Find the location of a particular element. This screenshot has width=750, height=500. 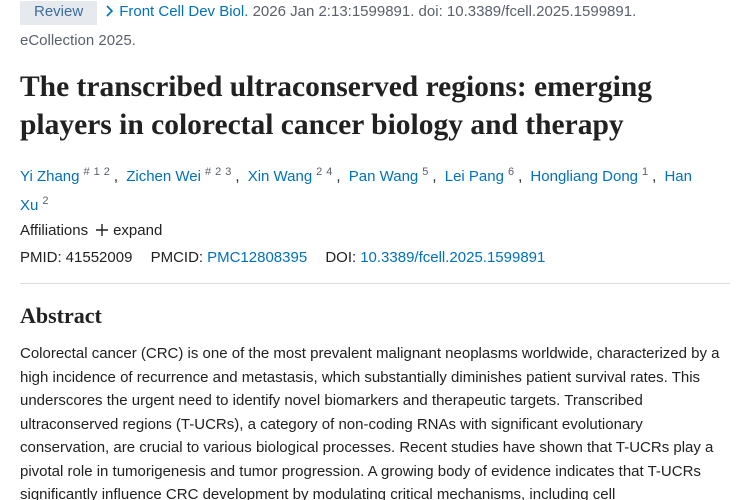

journal-link: Front Cell Dev Biol. is located at coordinates (184, 11).